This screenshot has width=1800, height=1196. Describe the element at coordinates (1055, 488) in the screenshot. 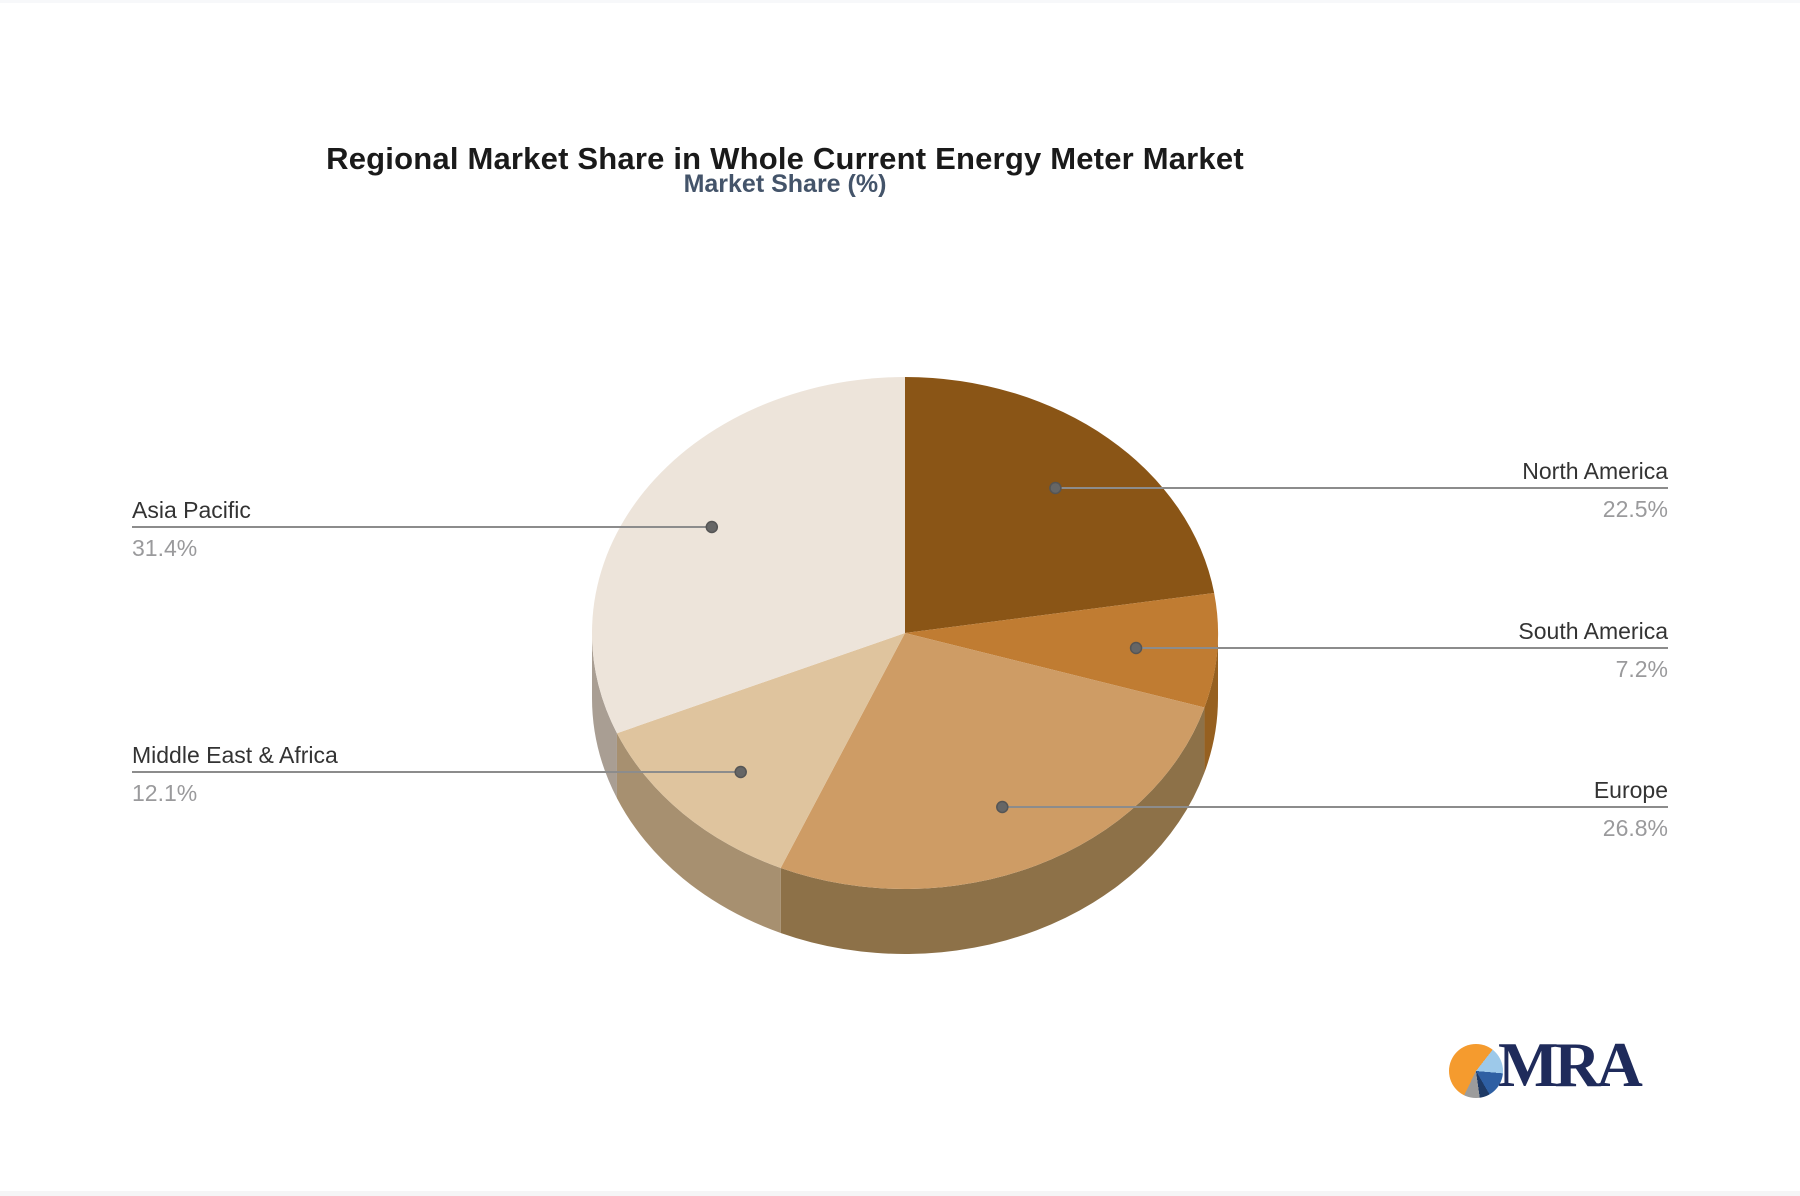

I see `leader-dot-north-america` at that location.